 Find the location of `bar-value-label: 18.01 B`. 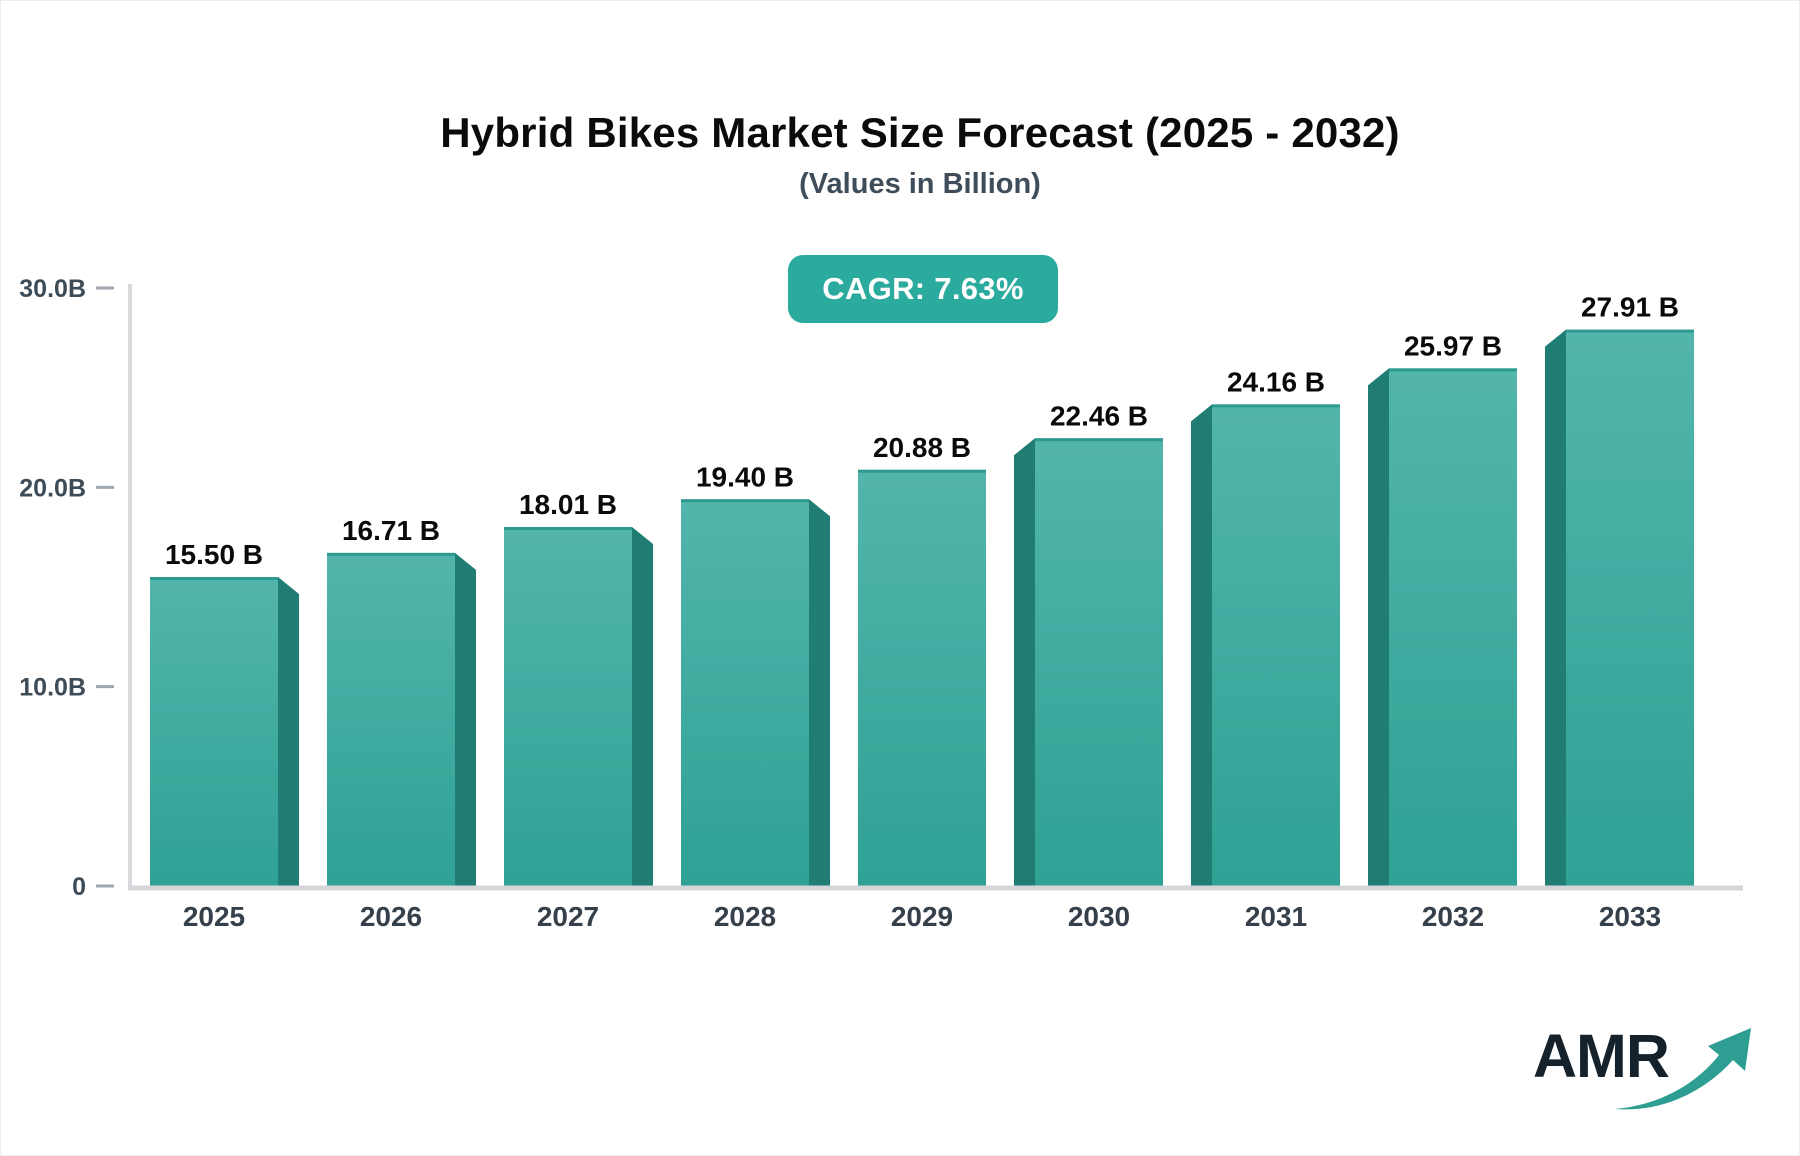

bar-value-label: 18.01 B is located at coordinates (568, 504).